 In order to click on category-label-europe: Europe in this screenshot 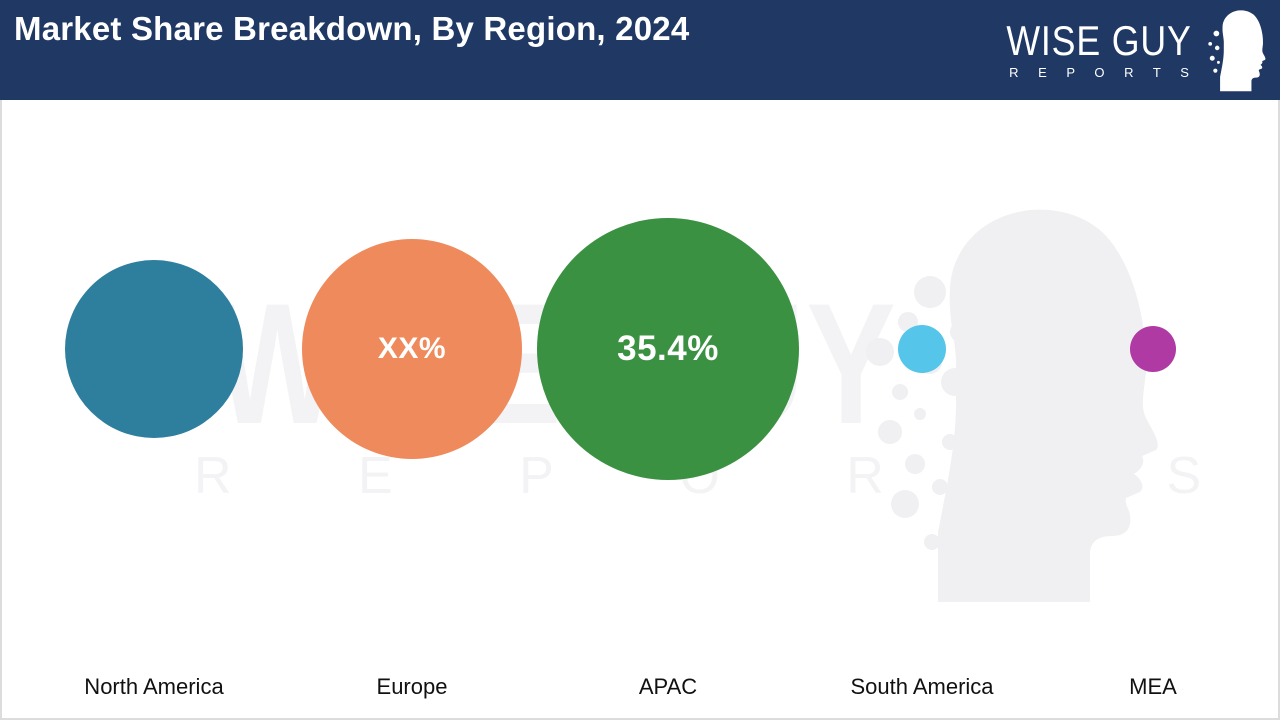, I will do `click(412, 686)`.